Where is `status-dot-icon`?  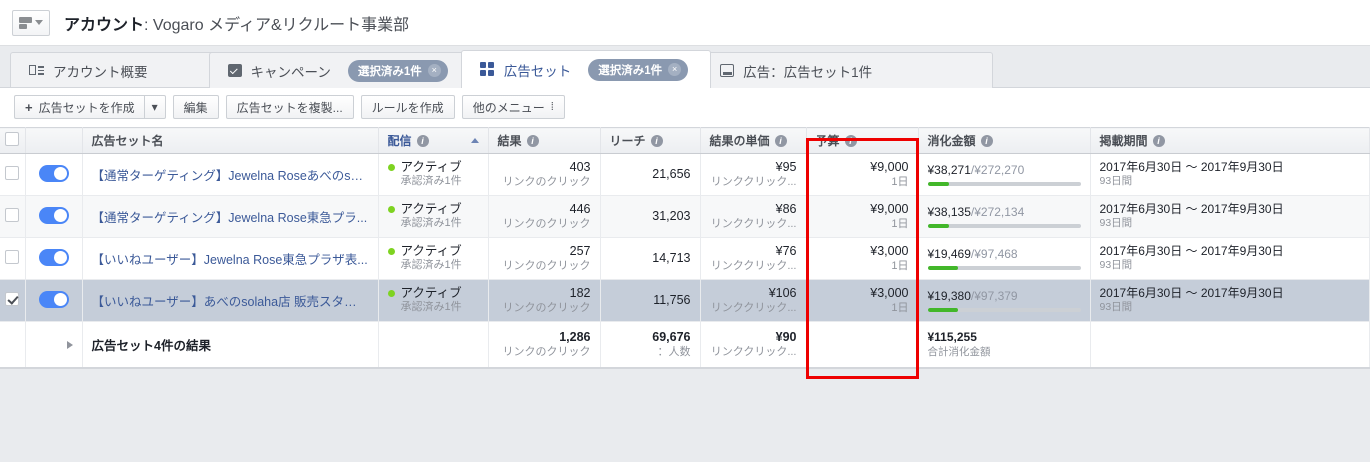
status-dot-icon is located at coordinates (391, 251).